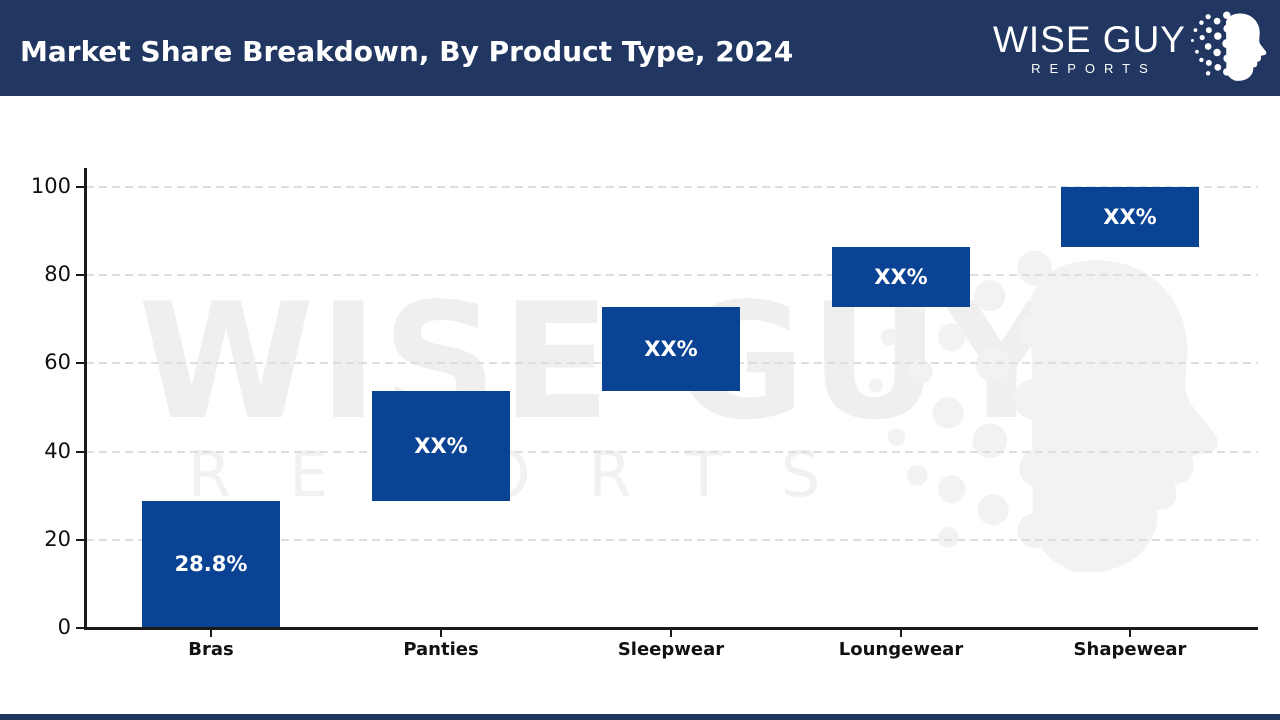 The width and height of the screenshot is (1280, 720). I want to click on y-tick-label: 80, so click(57, 274).